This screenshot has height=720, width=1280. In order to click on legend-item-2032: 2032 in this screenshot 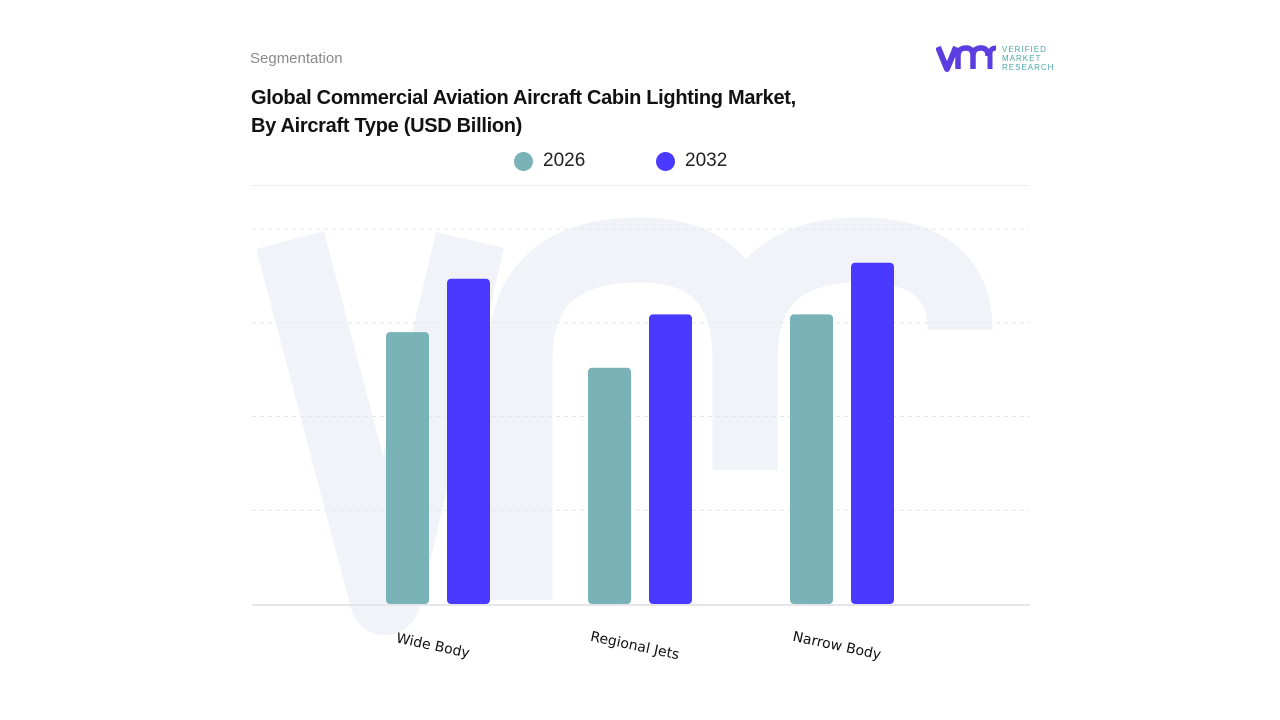, I will do `click(691, 161)`.